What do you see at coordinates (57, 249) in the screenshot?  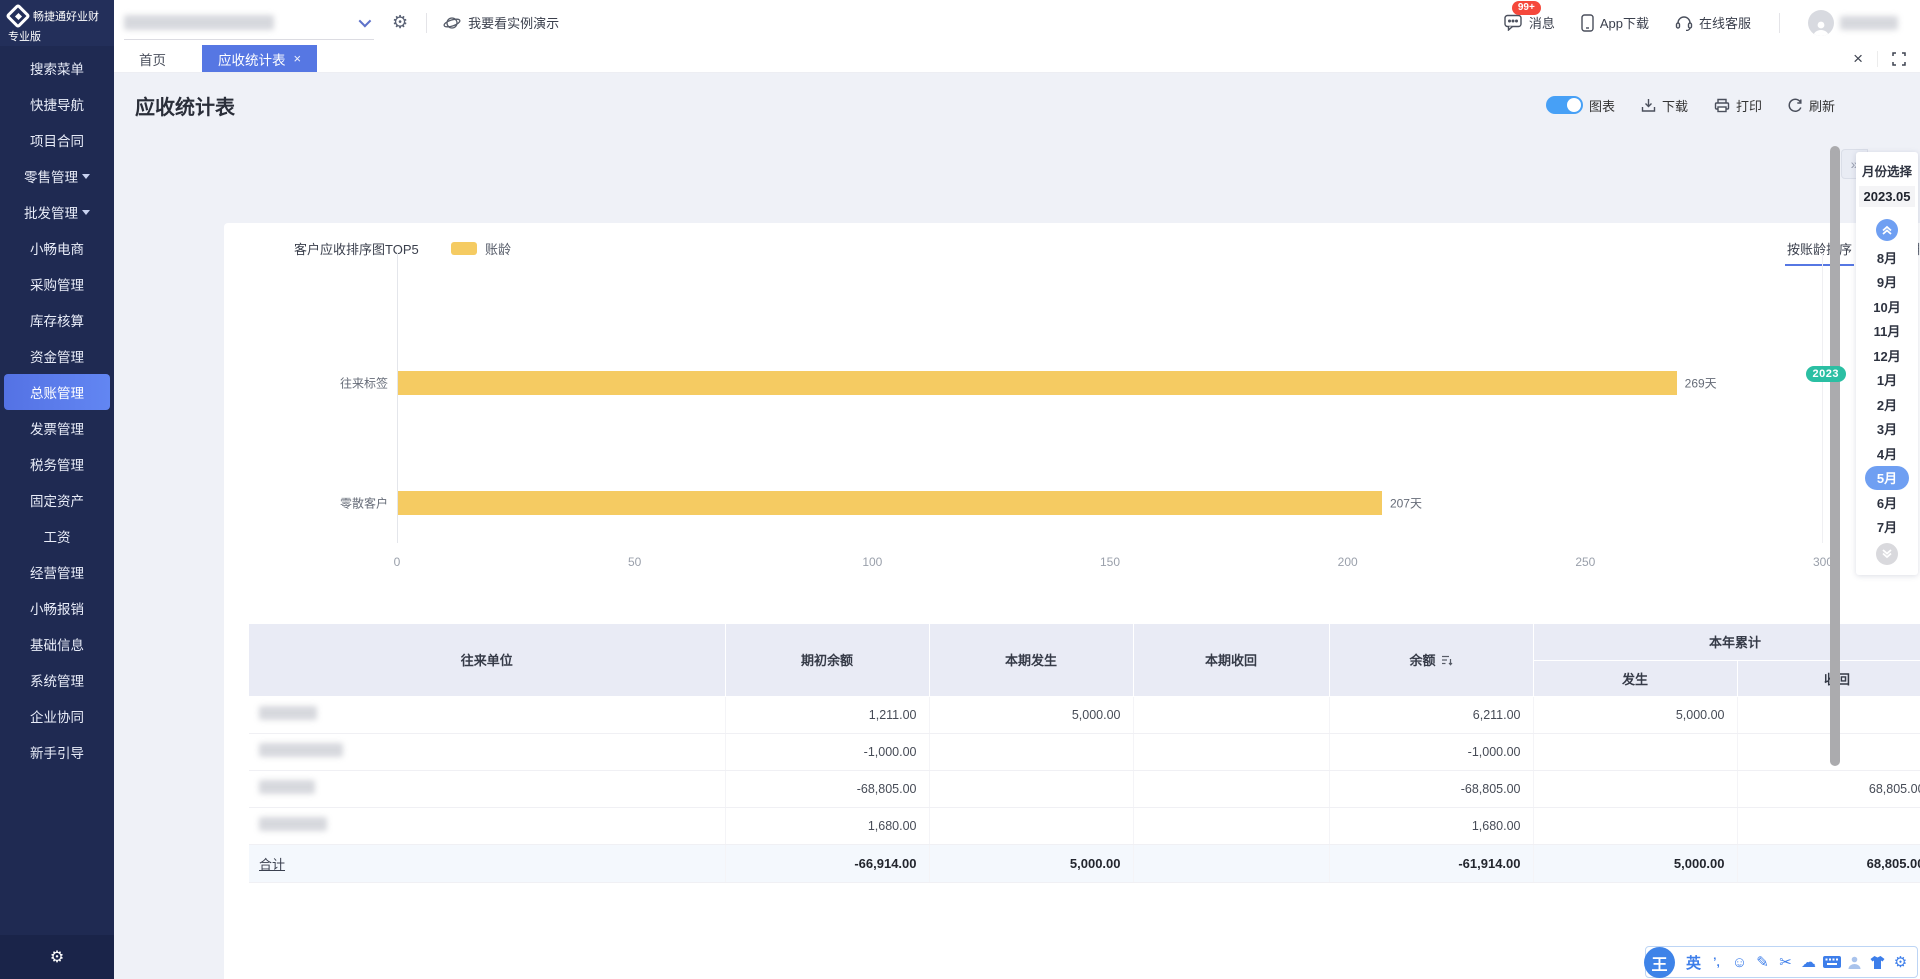 I see `sidebar-item-xiaochang-ecommerce: 小畅电商` at bounding box center [57, 249].